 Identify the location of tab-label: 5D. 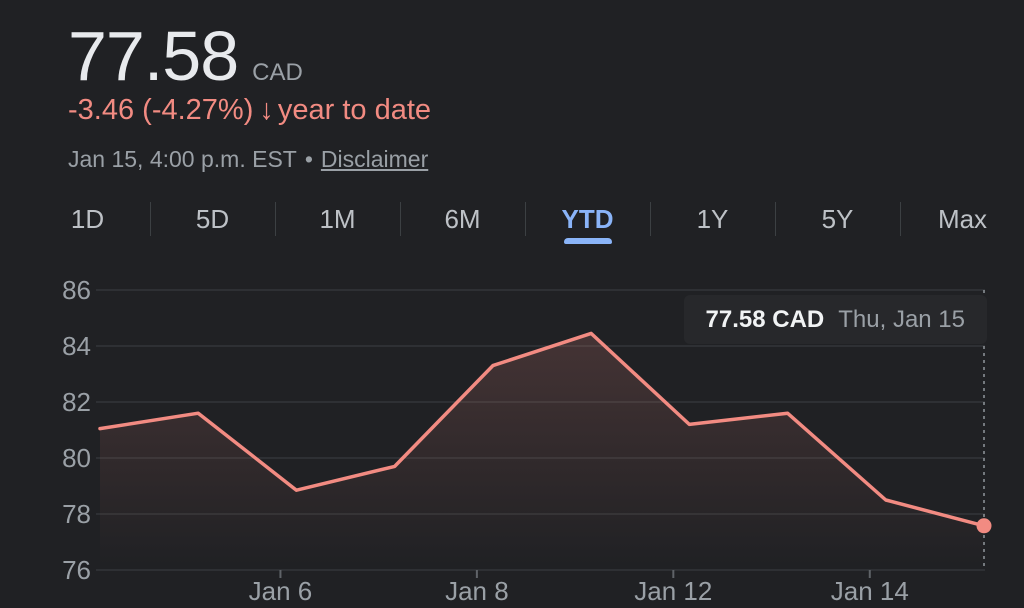
(212, 218).